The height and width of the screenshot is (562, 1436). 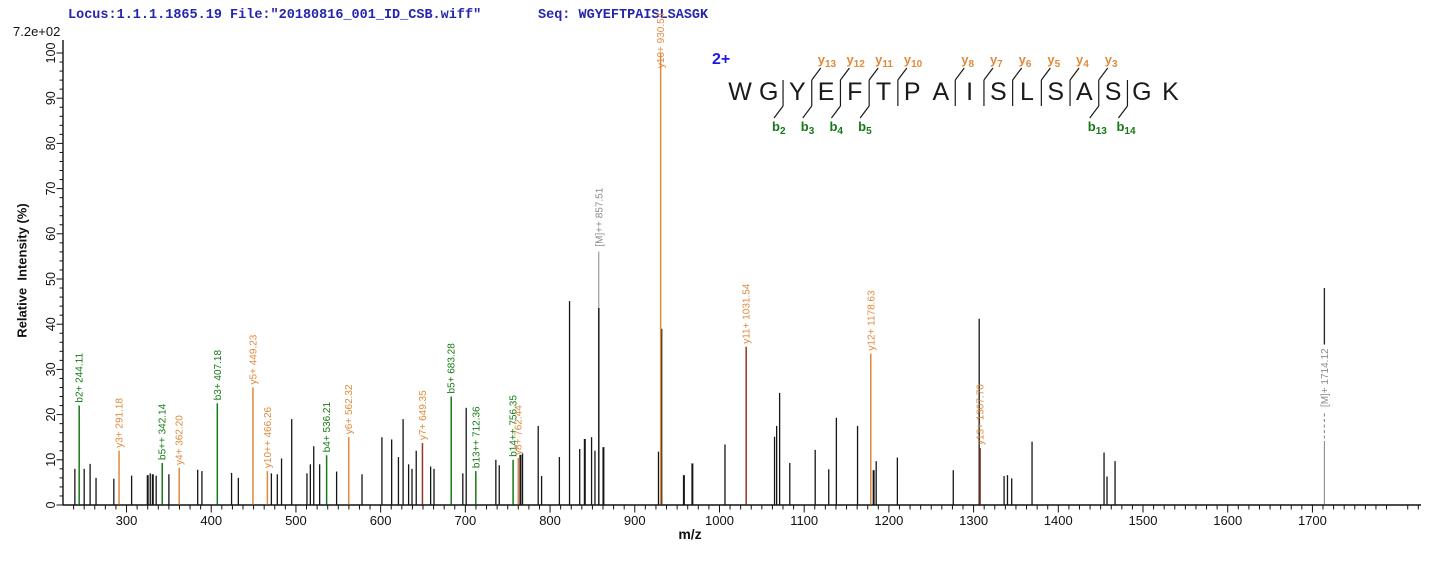 What do you see at coordinates (253, 359) in the screenshot?
I see `peak-label: y5+ 449.23` at bounding box center [253, 359].